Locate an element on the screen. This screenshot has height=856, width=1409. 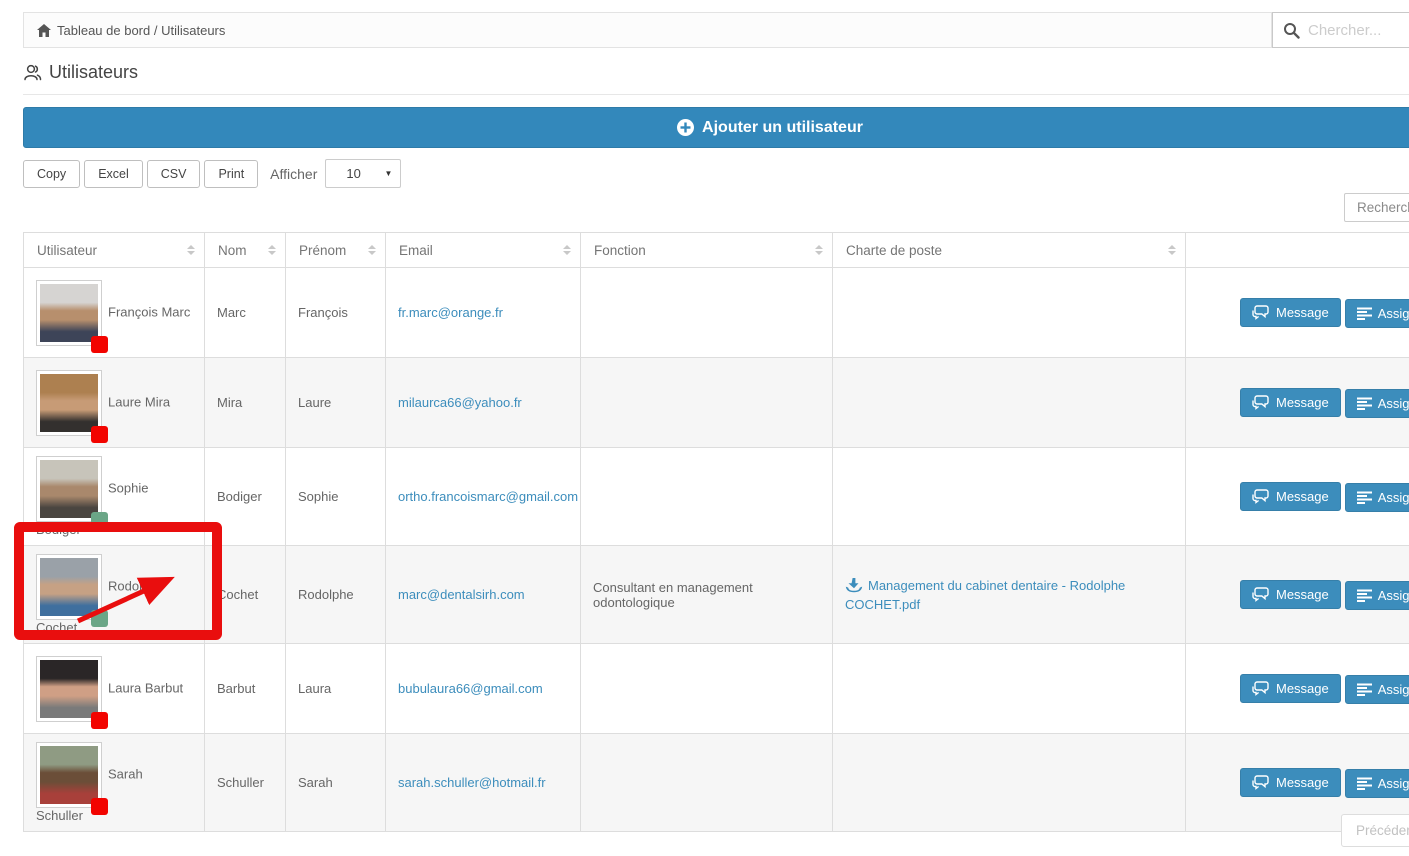
email-link: sarah.schuller@hotmail.fr is located at coordinates (472, 782).